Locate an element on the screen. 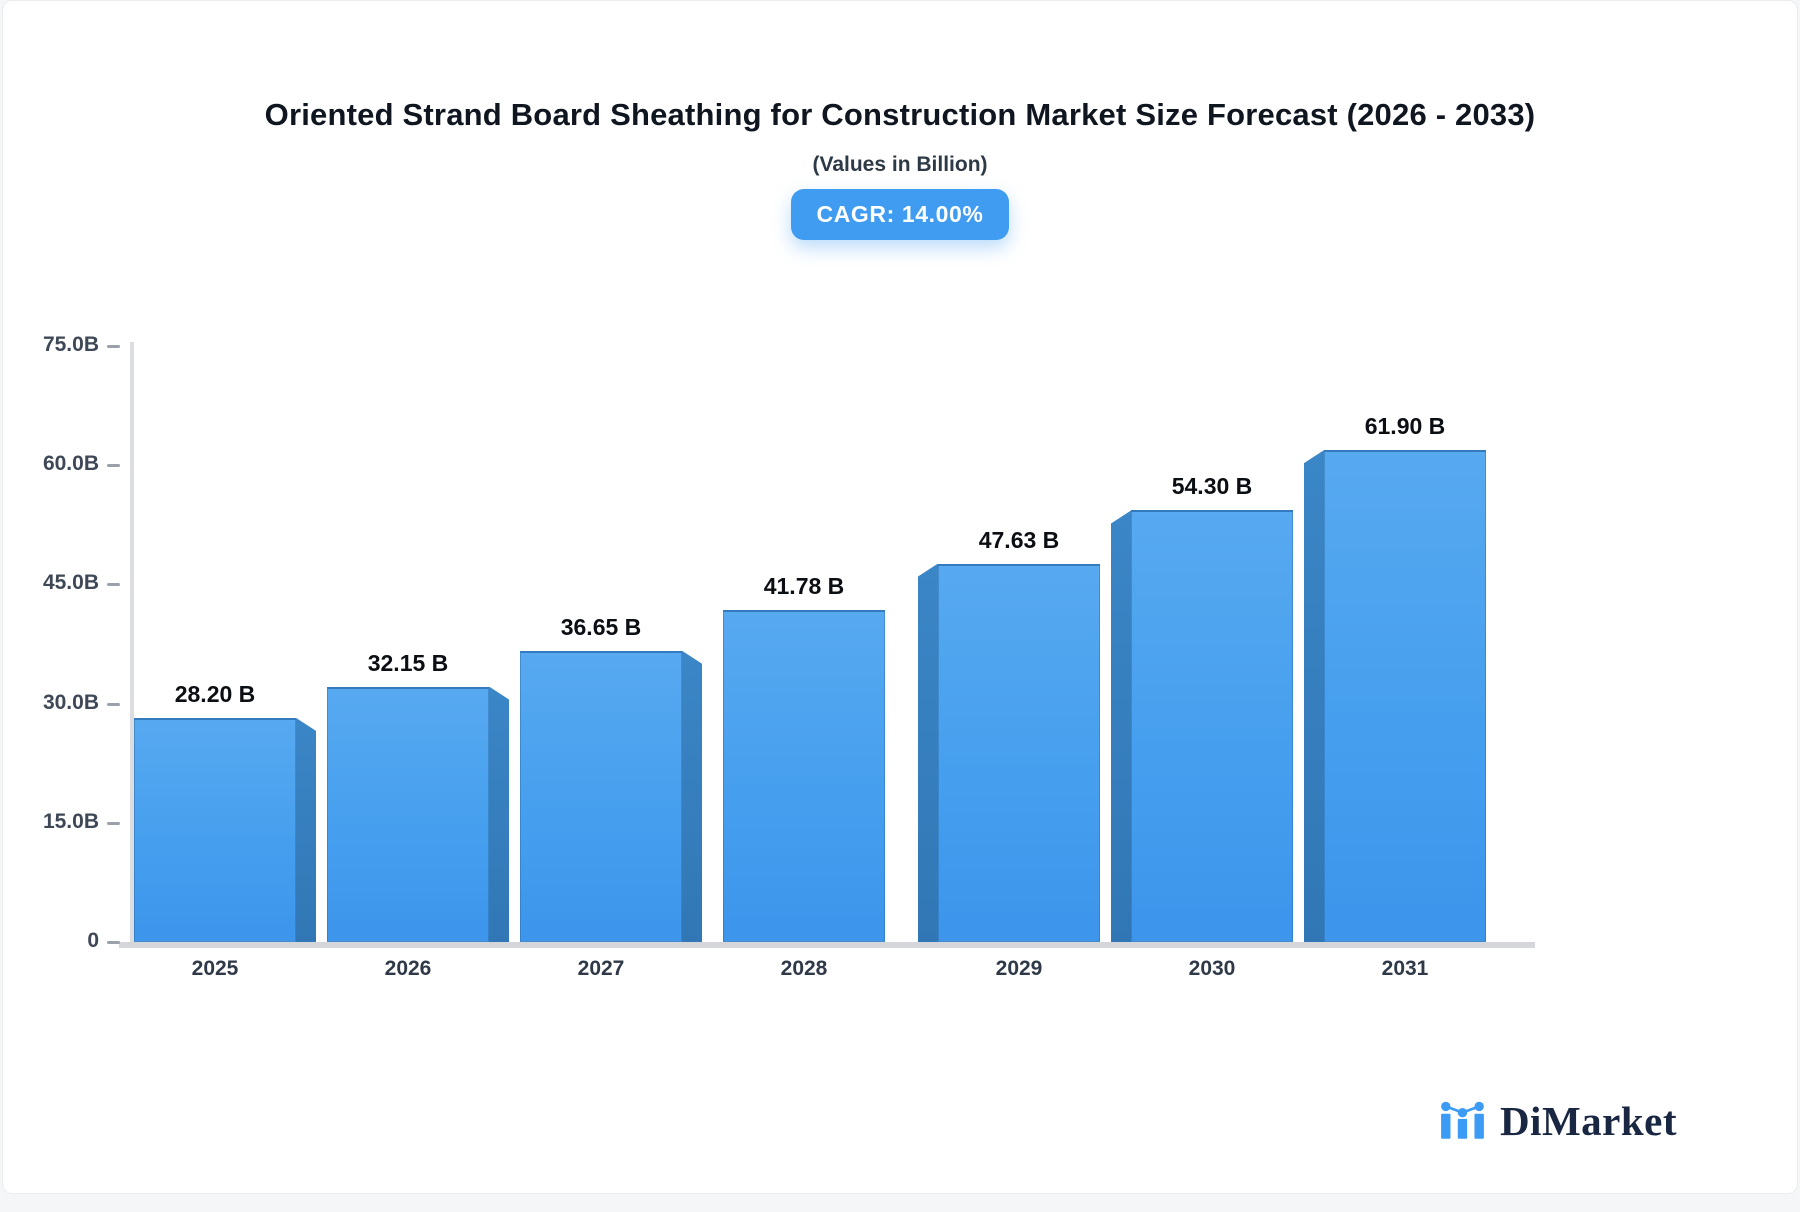  x-axis-label-2025: 2025 is located at coordinates (215, 968).